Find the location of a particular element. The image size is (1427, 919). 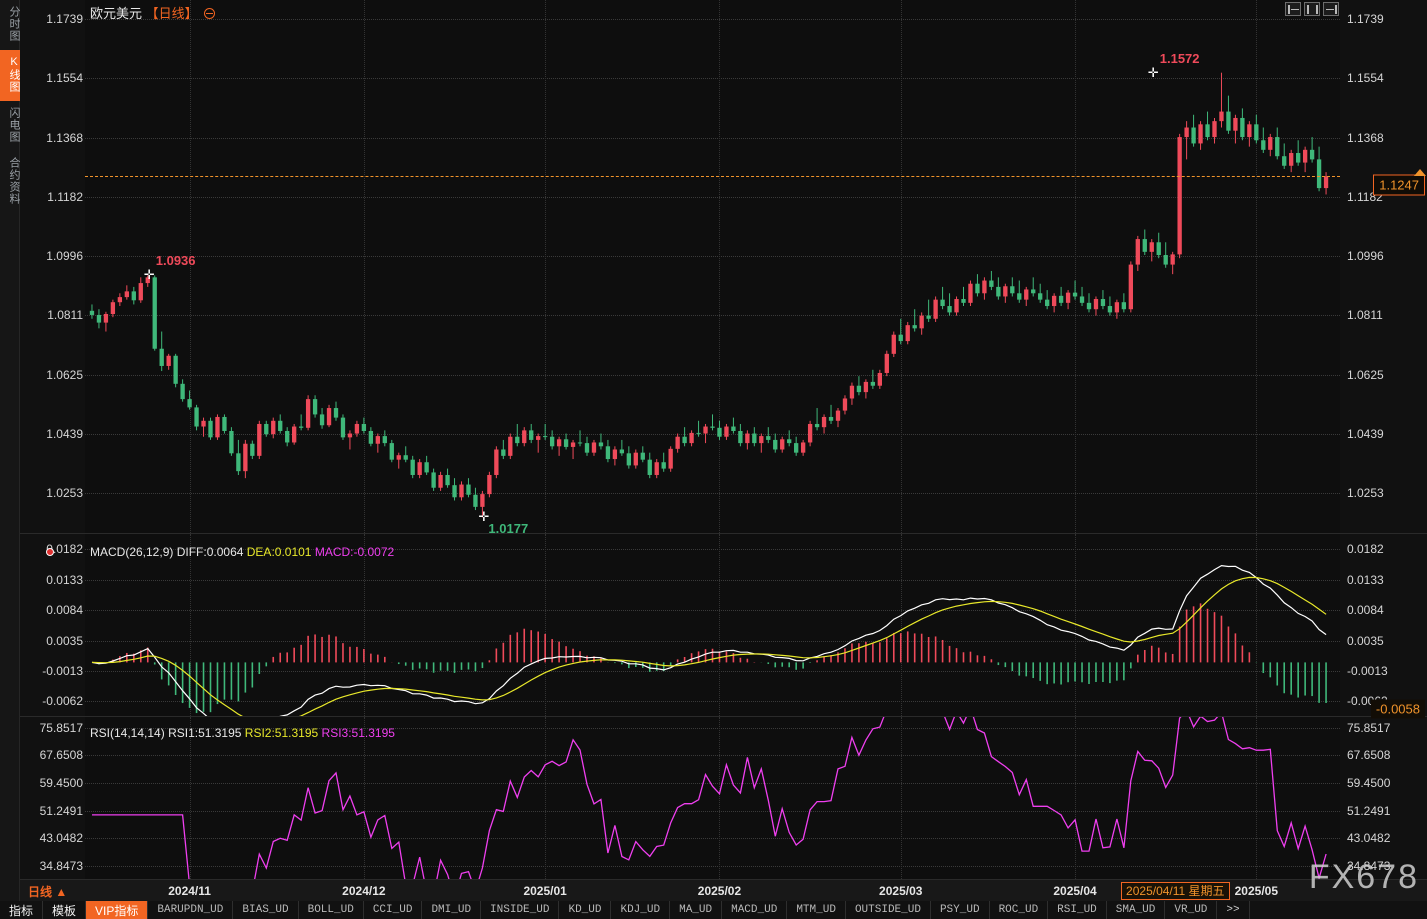

toolbar-item-mtm-ud: MTM_UD is located at coordinates (816, 910).